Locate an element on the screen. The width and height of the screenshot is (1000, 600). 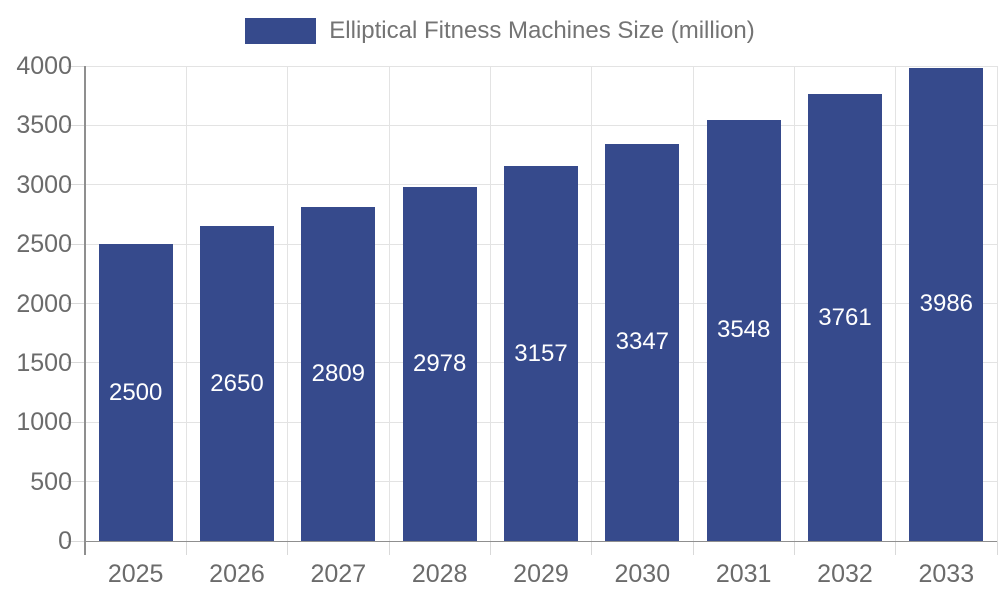
y-axis-label: 2500 is located at coordinates (44, 244).